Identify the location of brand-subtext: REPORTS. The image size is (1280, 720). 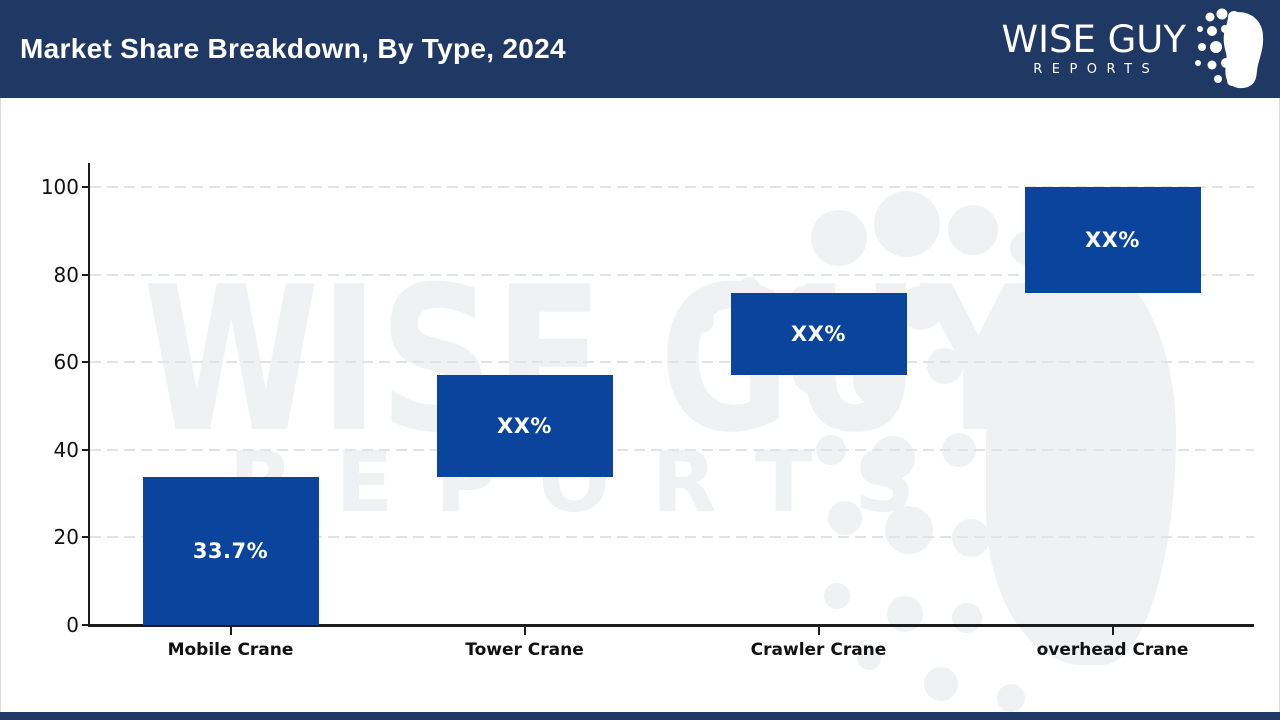
(1096, 69).